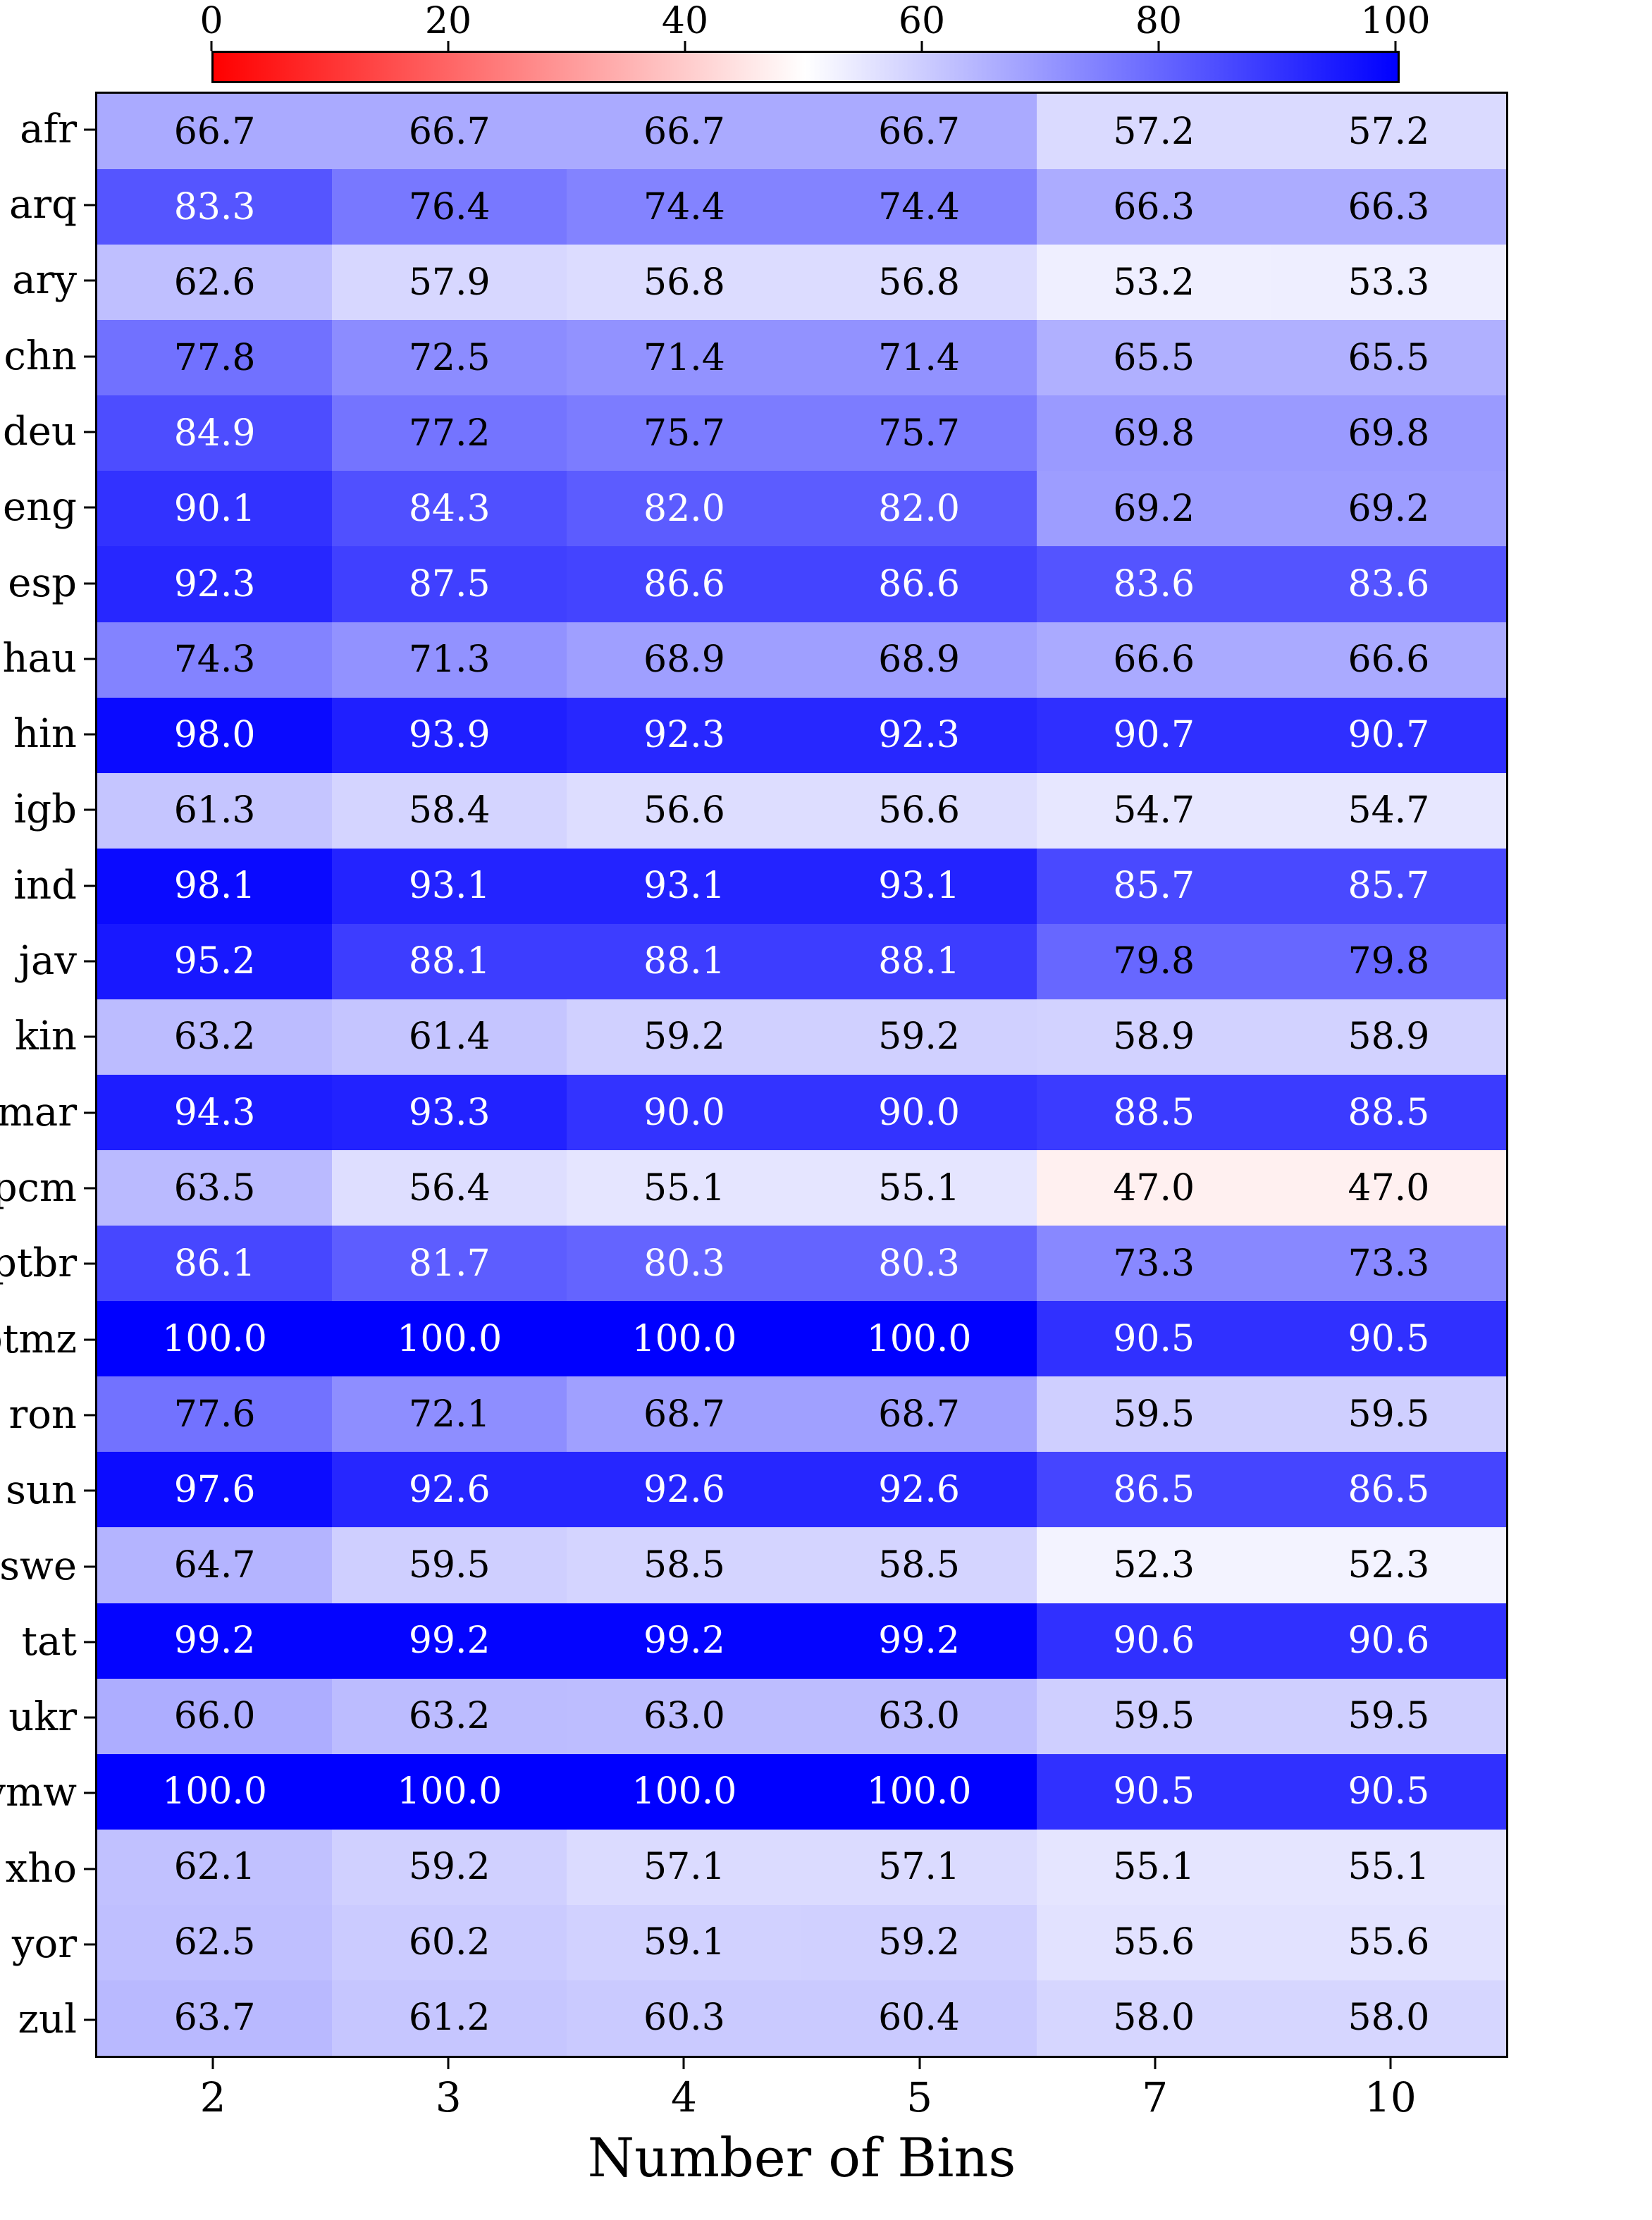 This screenshot has height=2220, width=1652. I want to click on row-label-ary: ary, so click(44, 280).